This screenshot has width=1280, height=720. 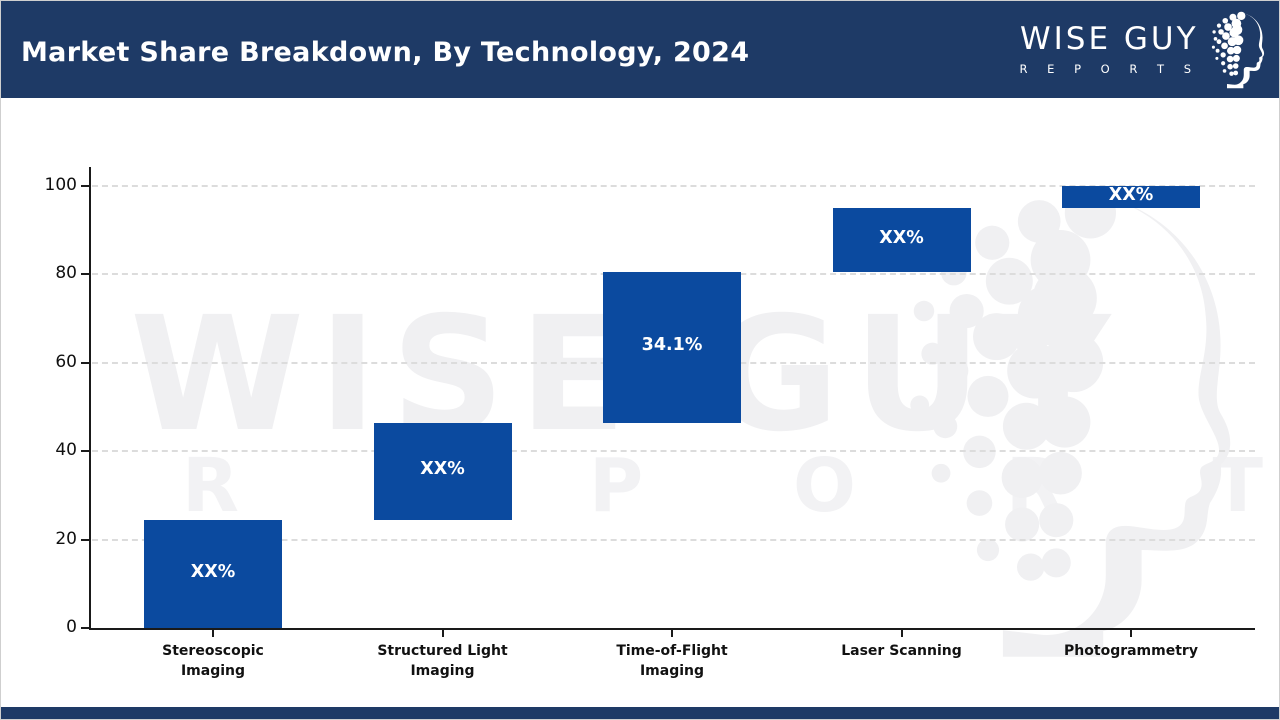 What do you see at coordinates (66, 450) in the screenshot?
I see `y-tick-label: 40` at bounding box center [66, 450].